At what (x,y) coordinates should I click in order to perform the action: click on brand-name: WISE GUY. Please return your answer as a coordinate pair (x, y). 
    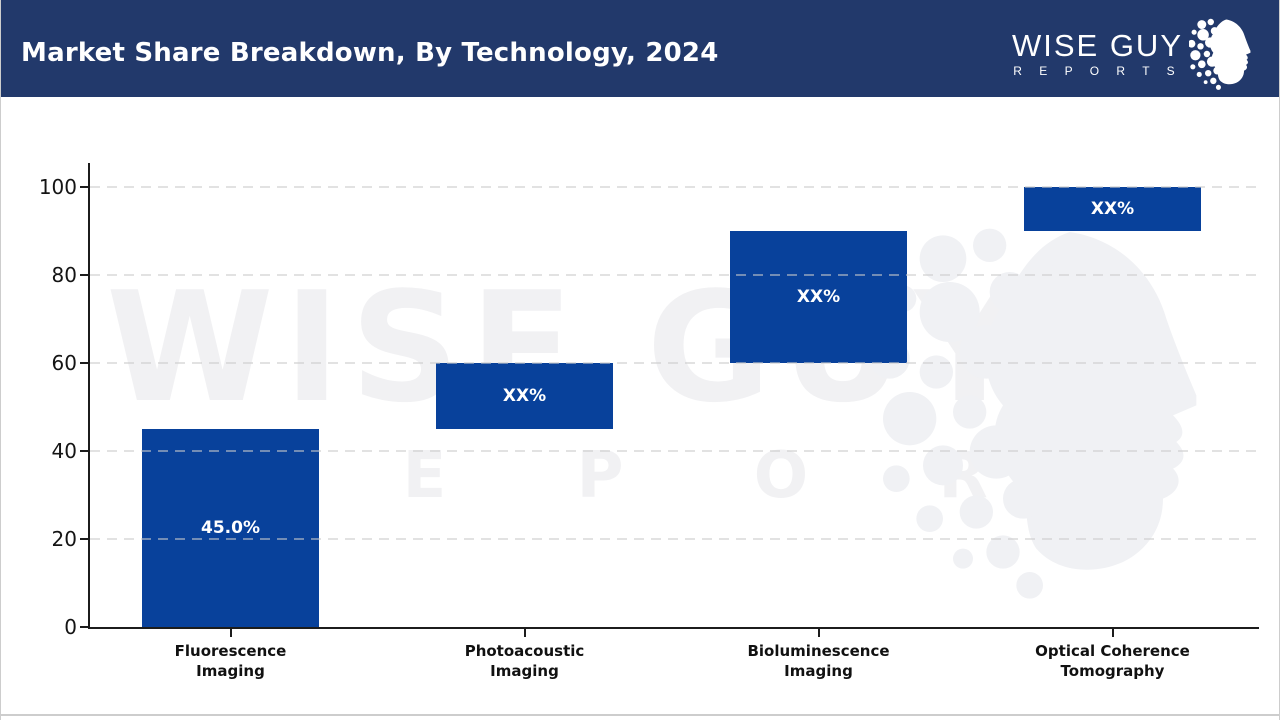
    Looking at the image, I should click on (1097, 45).